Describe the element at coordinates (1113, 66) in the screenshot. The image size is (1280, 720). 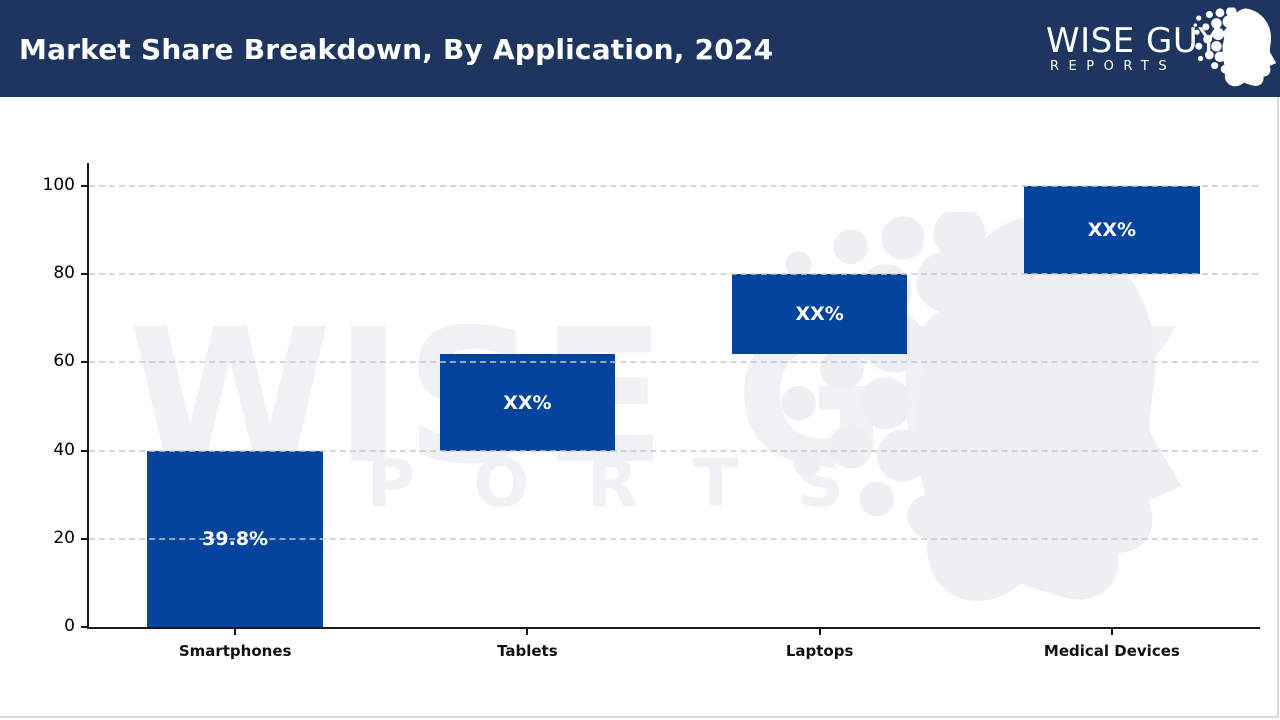
I see `logo-subtext: REPORTS` at that location.